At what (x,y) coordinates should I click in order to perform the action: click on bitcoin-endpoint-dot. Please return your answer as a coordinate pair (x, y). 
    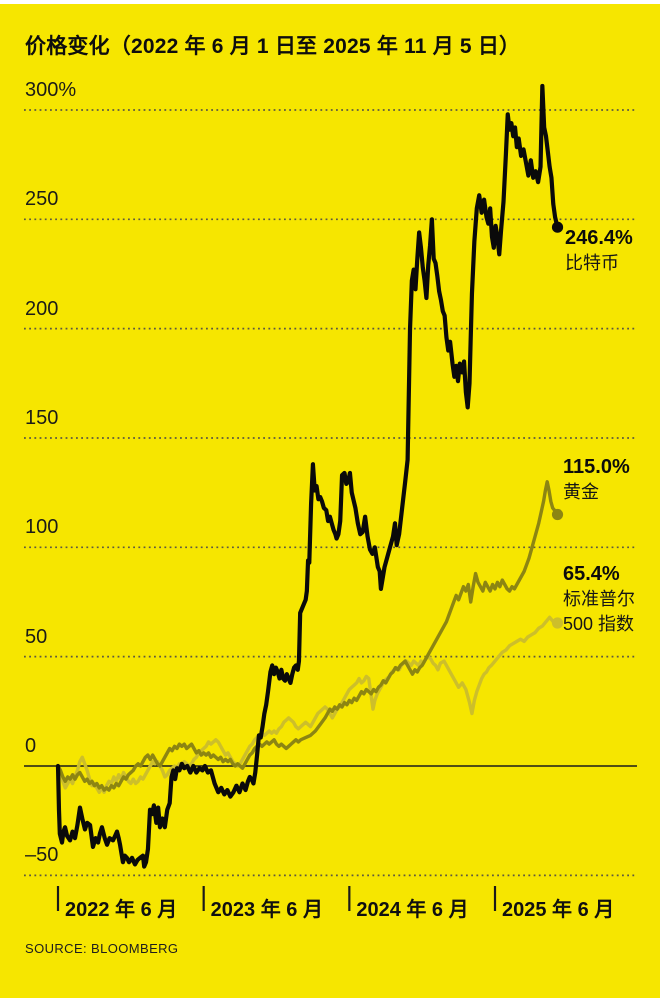
    Looking at the image, I should click on (557, 227).